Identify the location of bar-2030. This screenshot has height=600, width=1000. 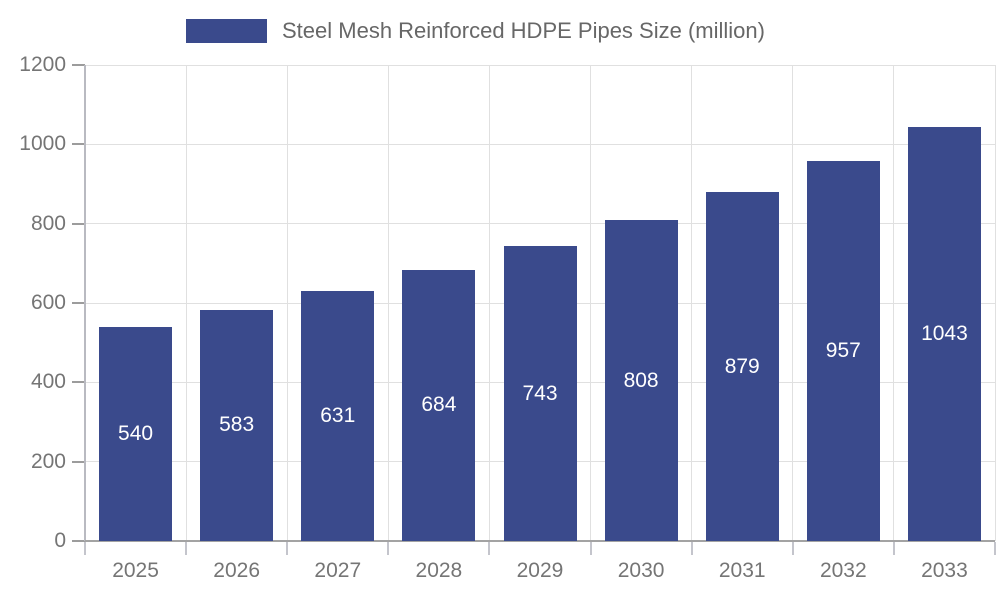
(641, 380).